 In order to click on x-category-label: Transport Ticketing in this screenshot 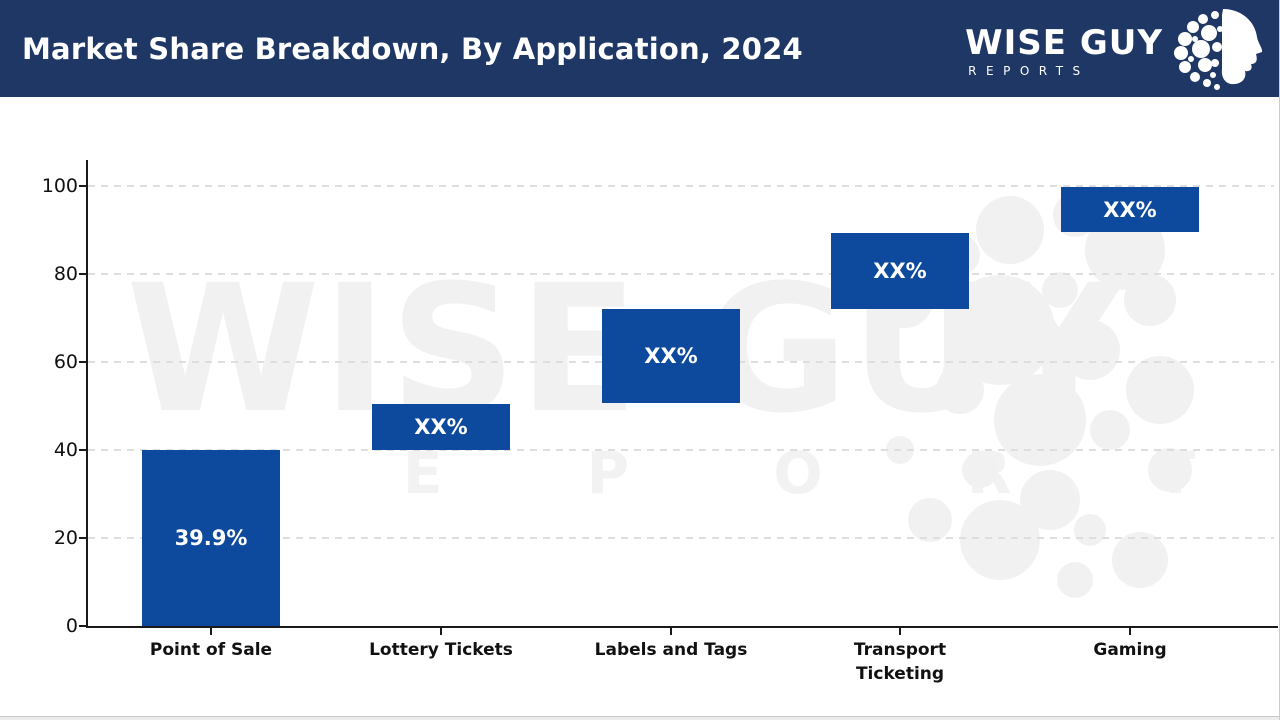, I will do `click(900, 662)`.